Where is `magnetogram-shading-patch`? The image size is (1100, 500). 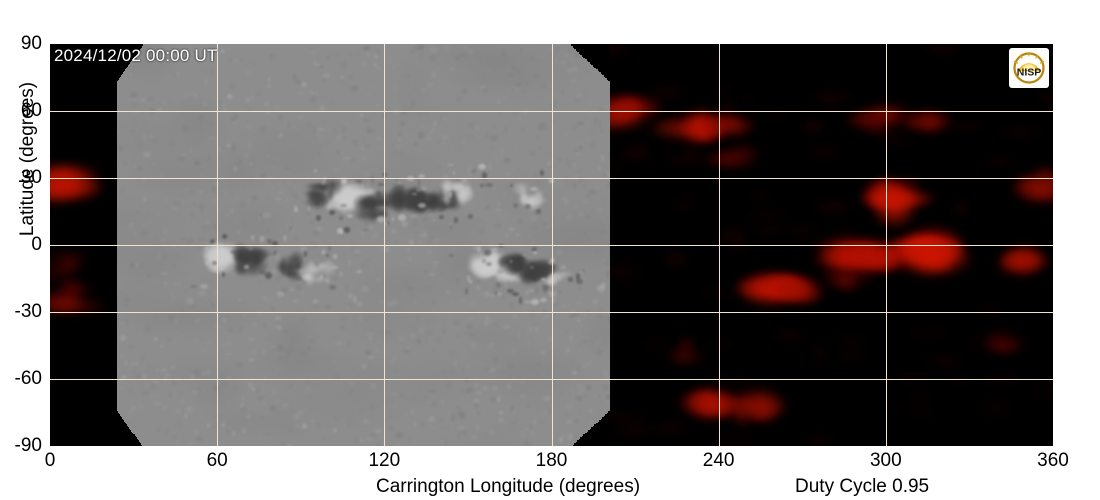 magnetogram-shading-patch is located at coordinates (162, 291).